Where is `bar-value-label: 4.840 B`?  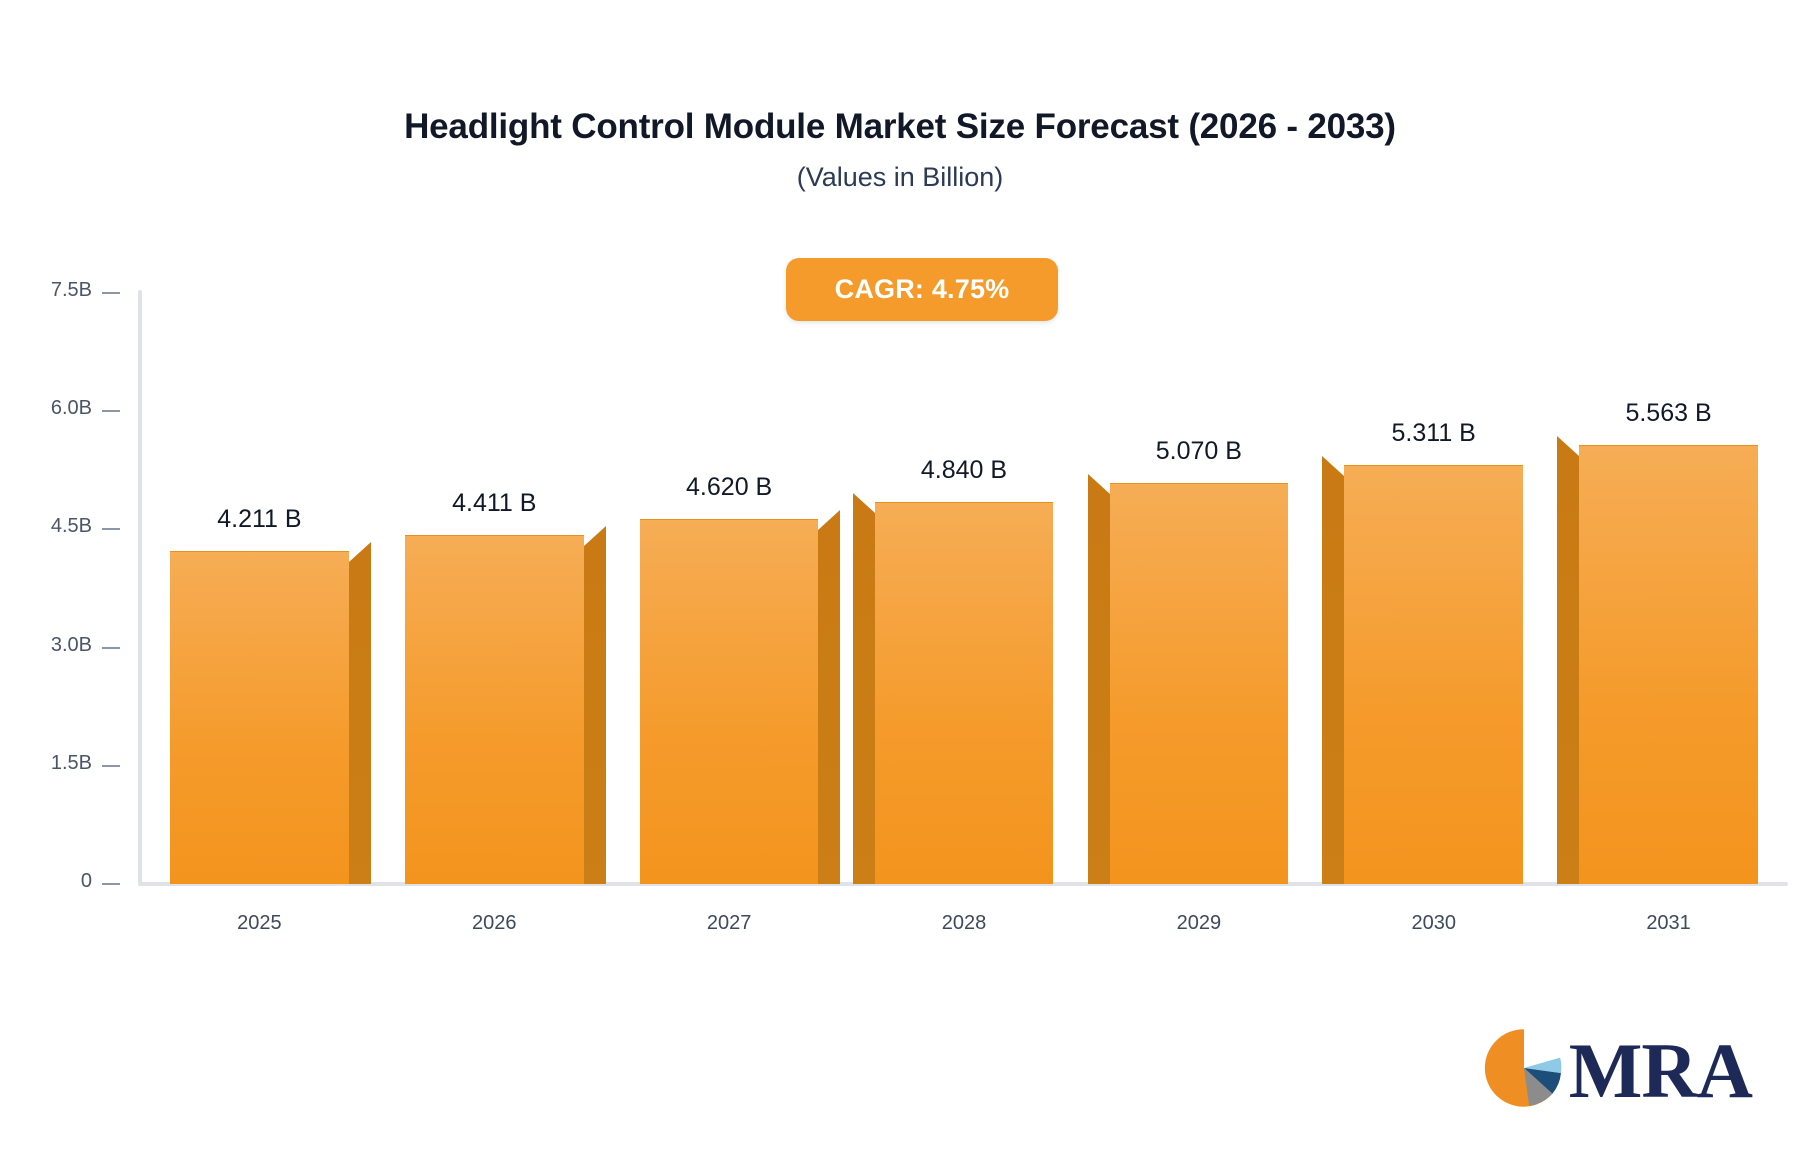 bar-value-label: 4.840 B is located at coordinates (964, 469).